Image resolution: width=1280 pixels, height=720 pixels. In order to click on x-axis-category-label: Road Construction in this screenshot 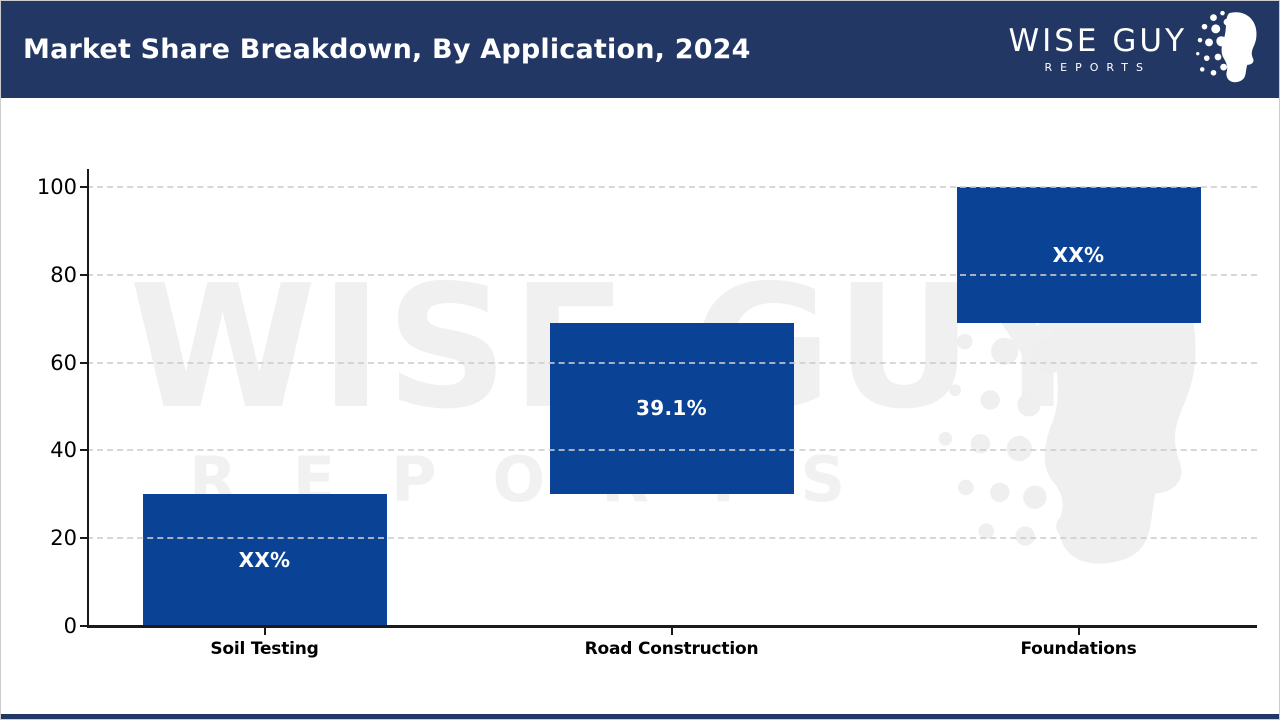, I will do `click(671, 649)`.